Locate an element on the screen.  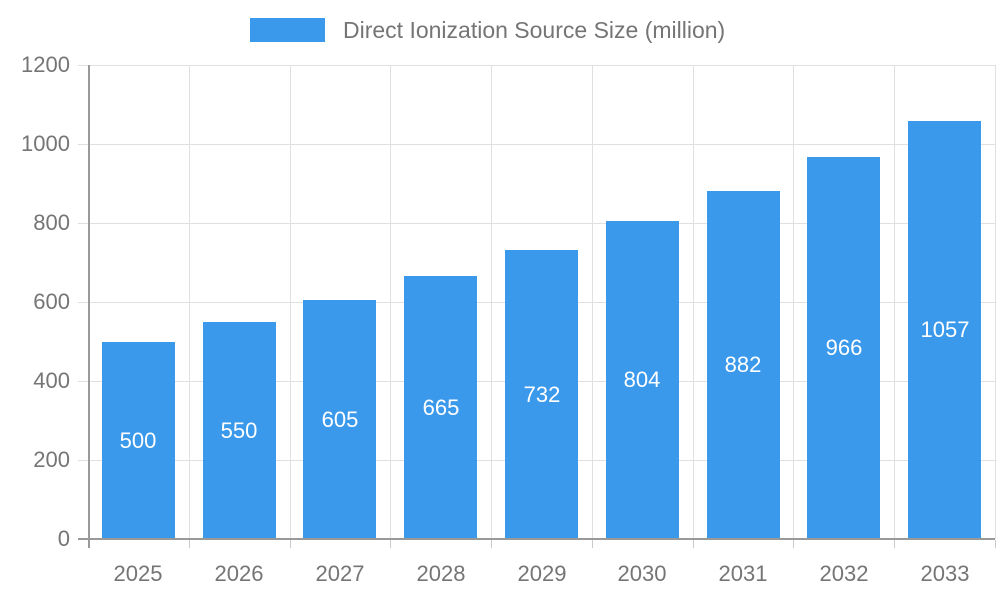
y-tick-label: 1000 is located at coordinates (45, 143).